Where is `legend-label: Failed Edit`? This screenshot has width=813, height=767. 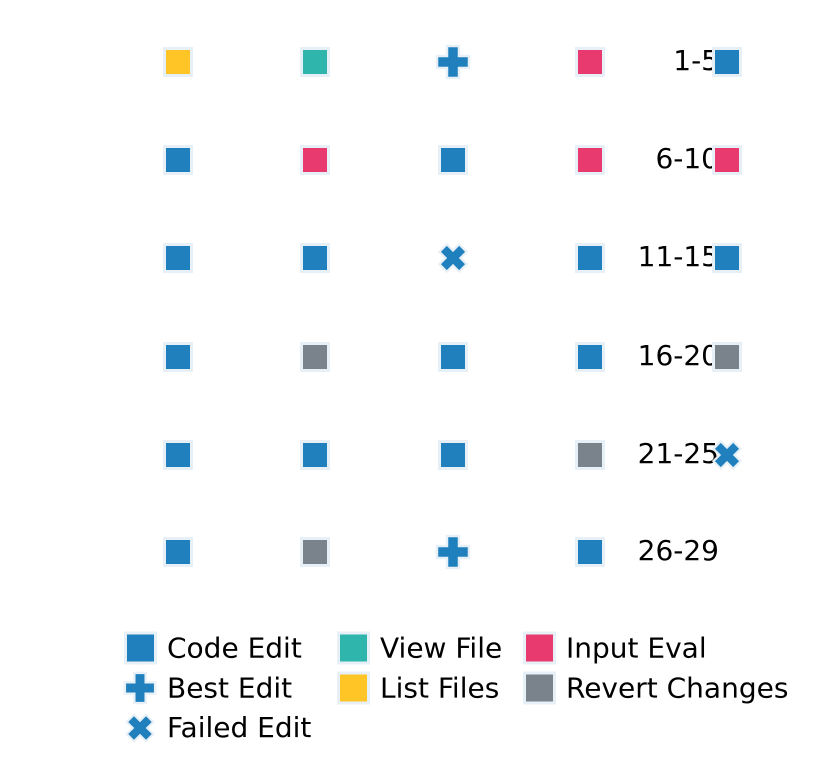
legend-label: Failed Edit is located at coordinates (239, 727).